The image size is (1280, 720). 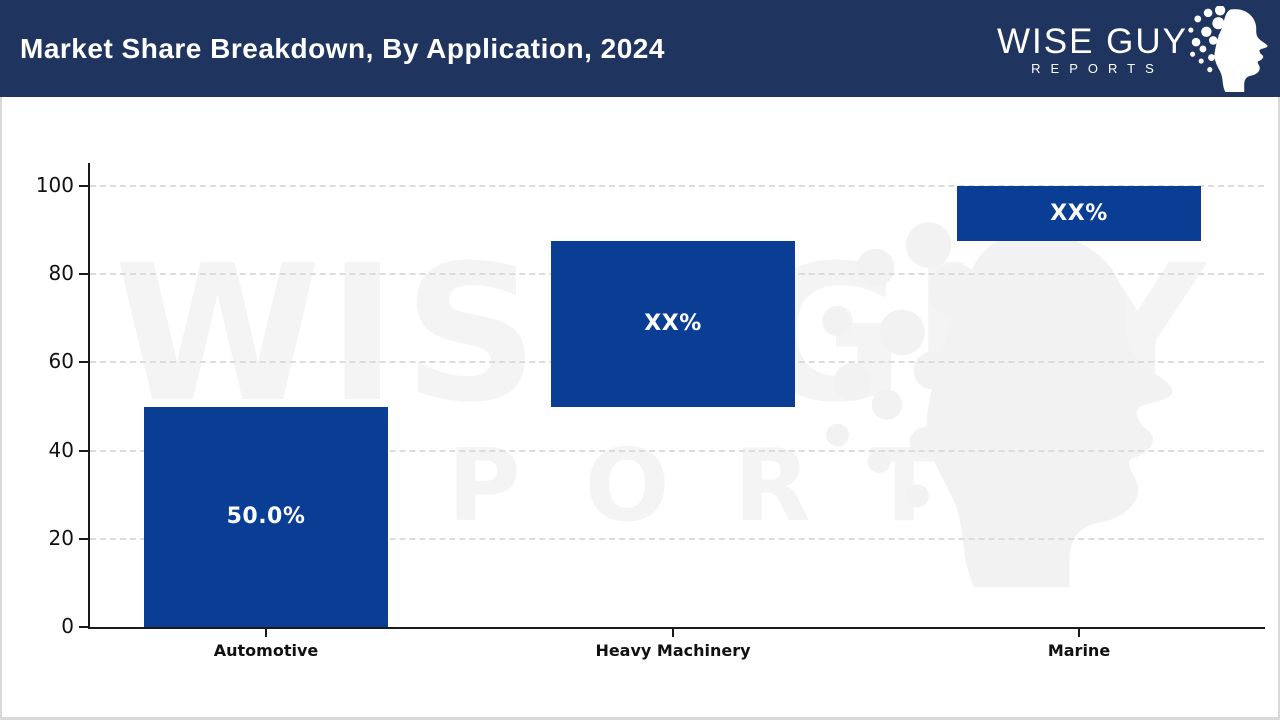 I want to click on bar-marine: XX%, so click(x=1079, y=214).